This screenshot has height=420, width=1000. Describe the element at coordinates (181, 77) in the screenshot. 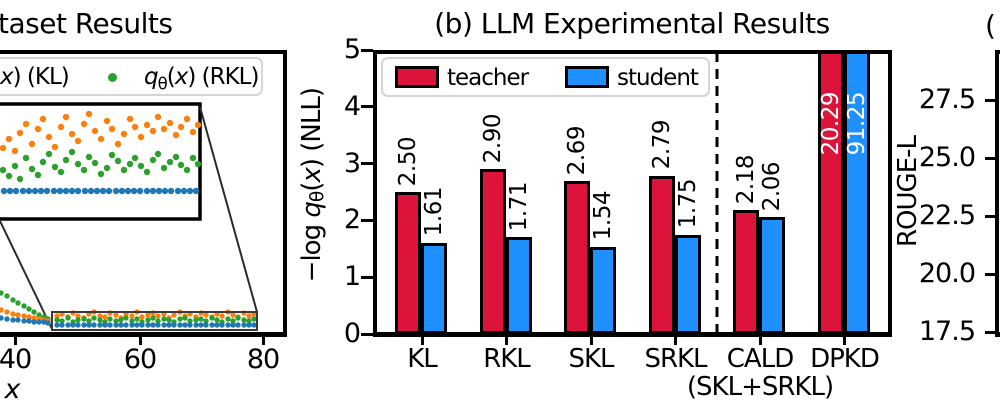

I see `math-x: x` at that location.